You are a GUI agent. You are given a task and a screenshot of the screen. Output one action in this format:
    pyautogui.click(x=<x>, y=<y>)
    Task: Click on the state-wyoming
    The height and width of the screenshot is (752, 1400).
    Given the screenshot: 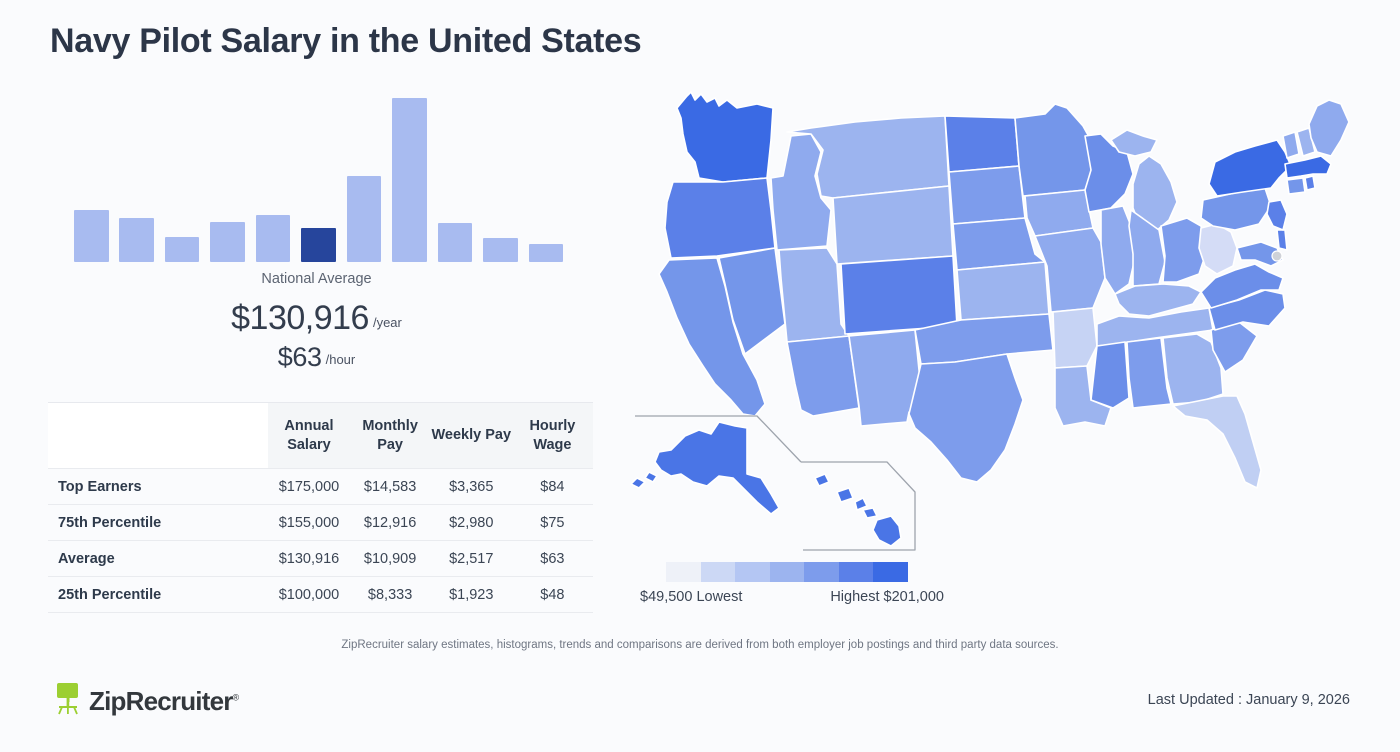 What is the action you would take?
    pyautogui.click(x=893, y=225)
    